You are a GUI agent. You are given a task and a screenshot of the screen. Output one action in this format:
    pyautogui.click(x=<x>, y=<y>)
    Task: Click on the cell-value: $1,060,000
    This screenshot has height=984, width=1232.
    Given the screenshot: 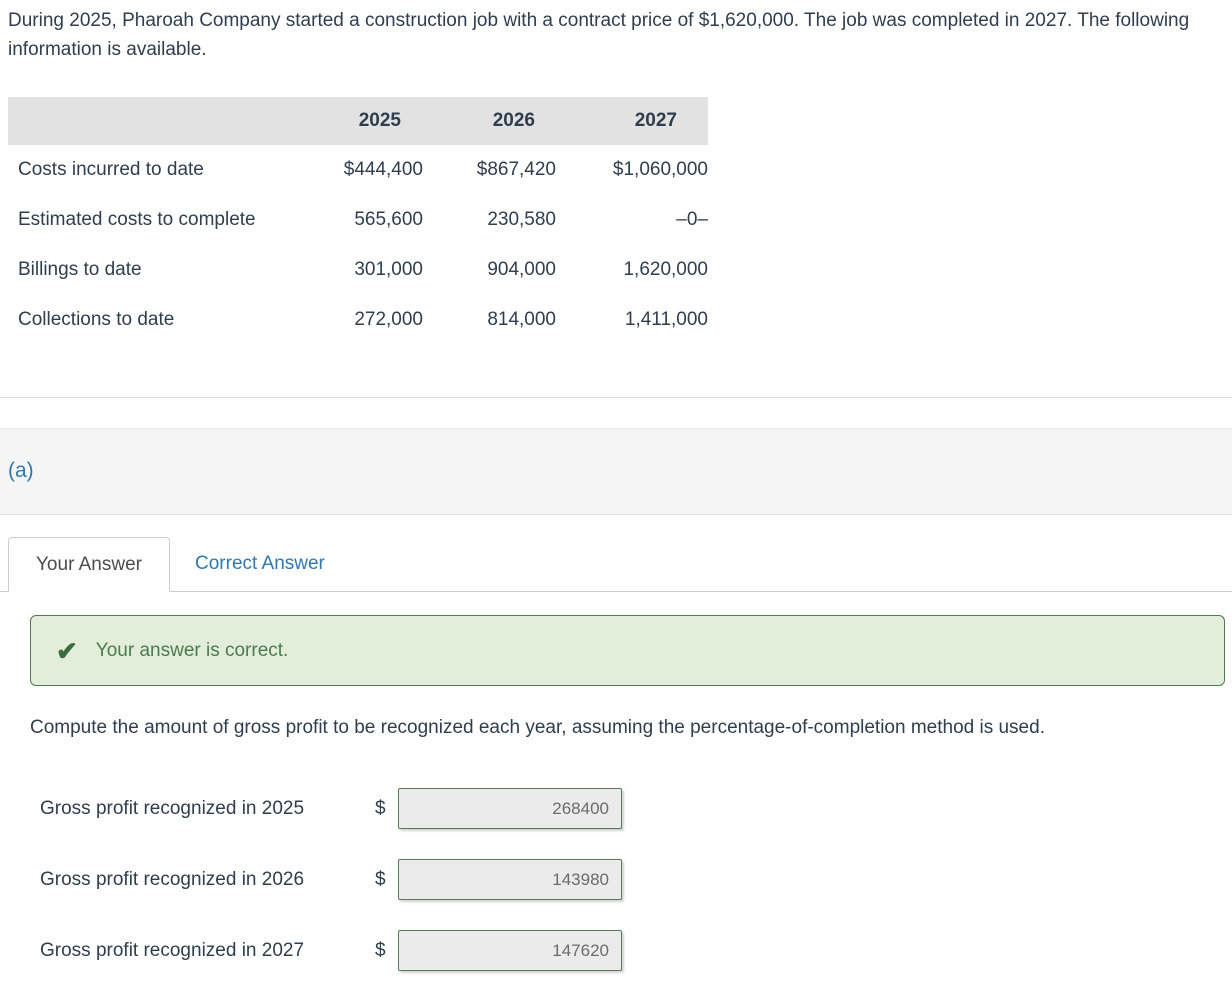 What is the action you would take?
    pyautogui.click(x=660, y=169)
    